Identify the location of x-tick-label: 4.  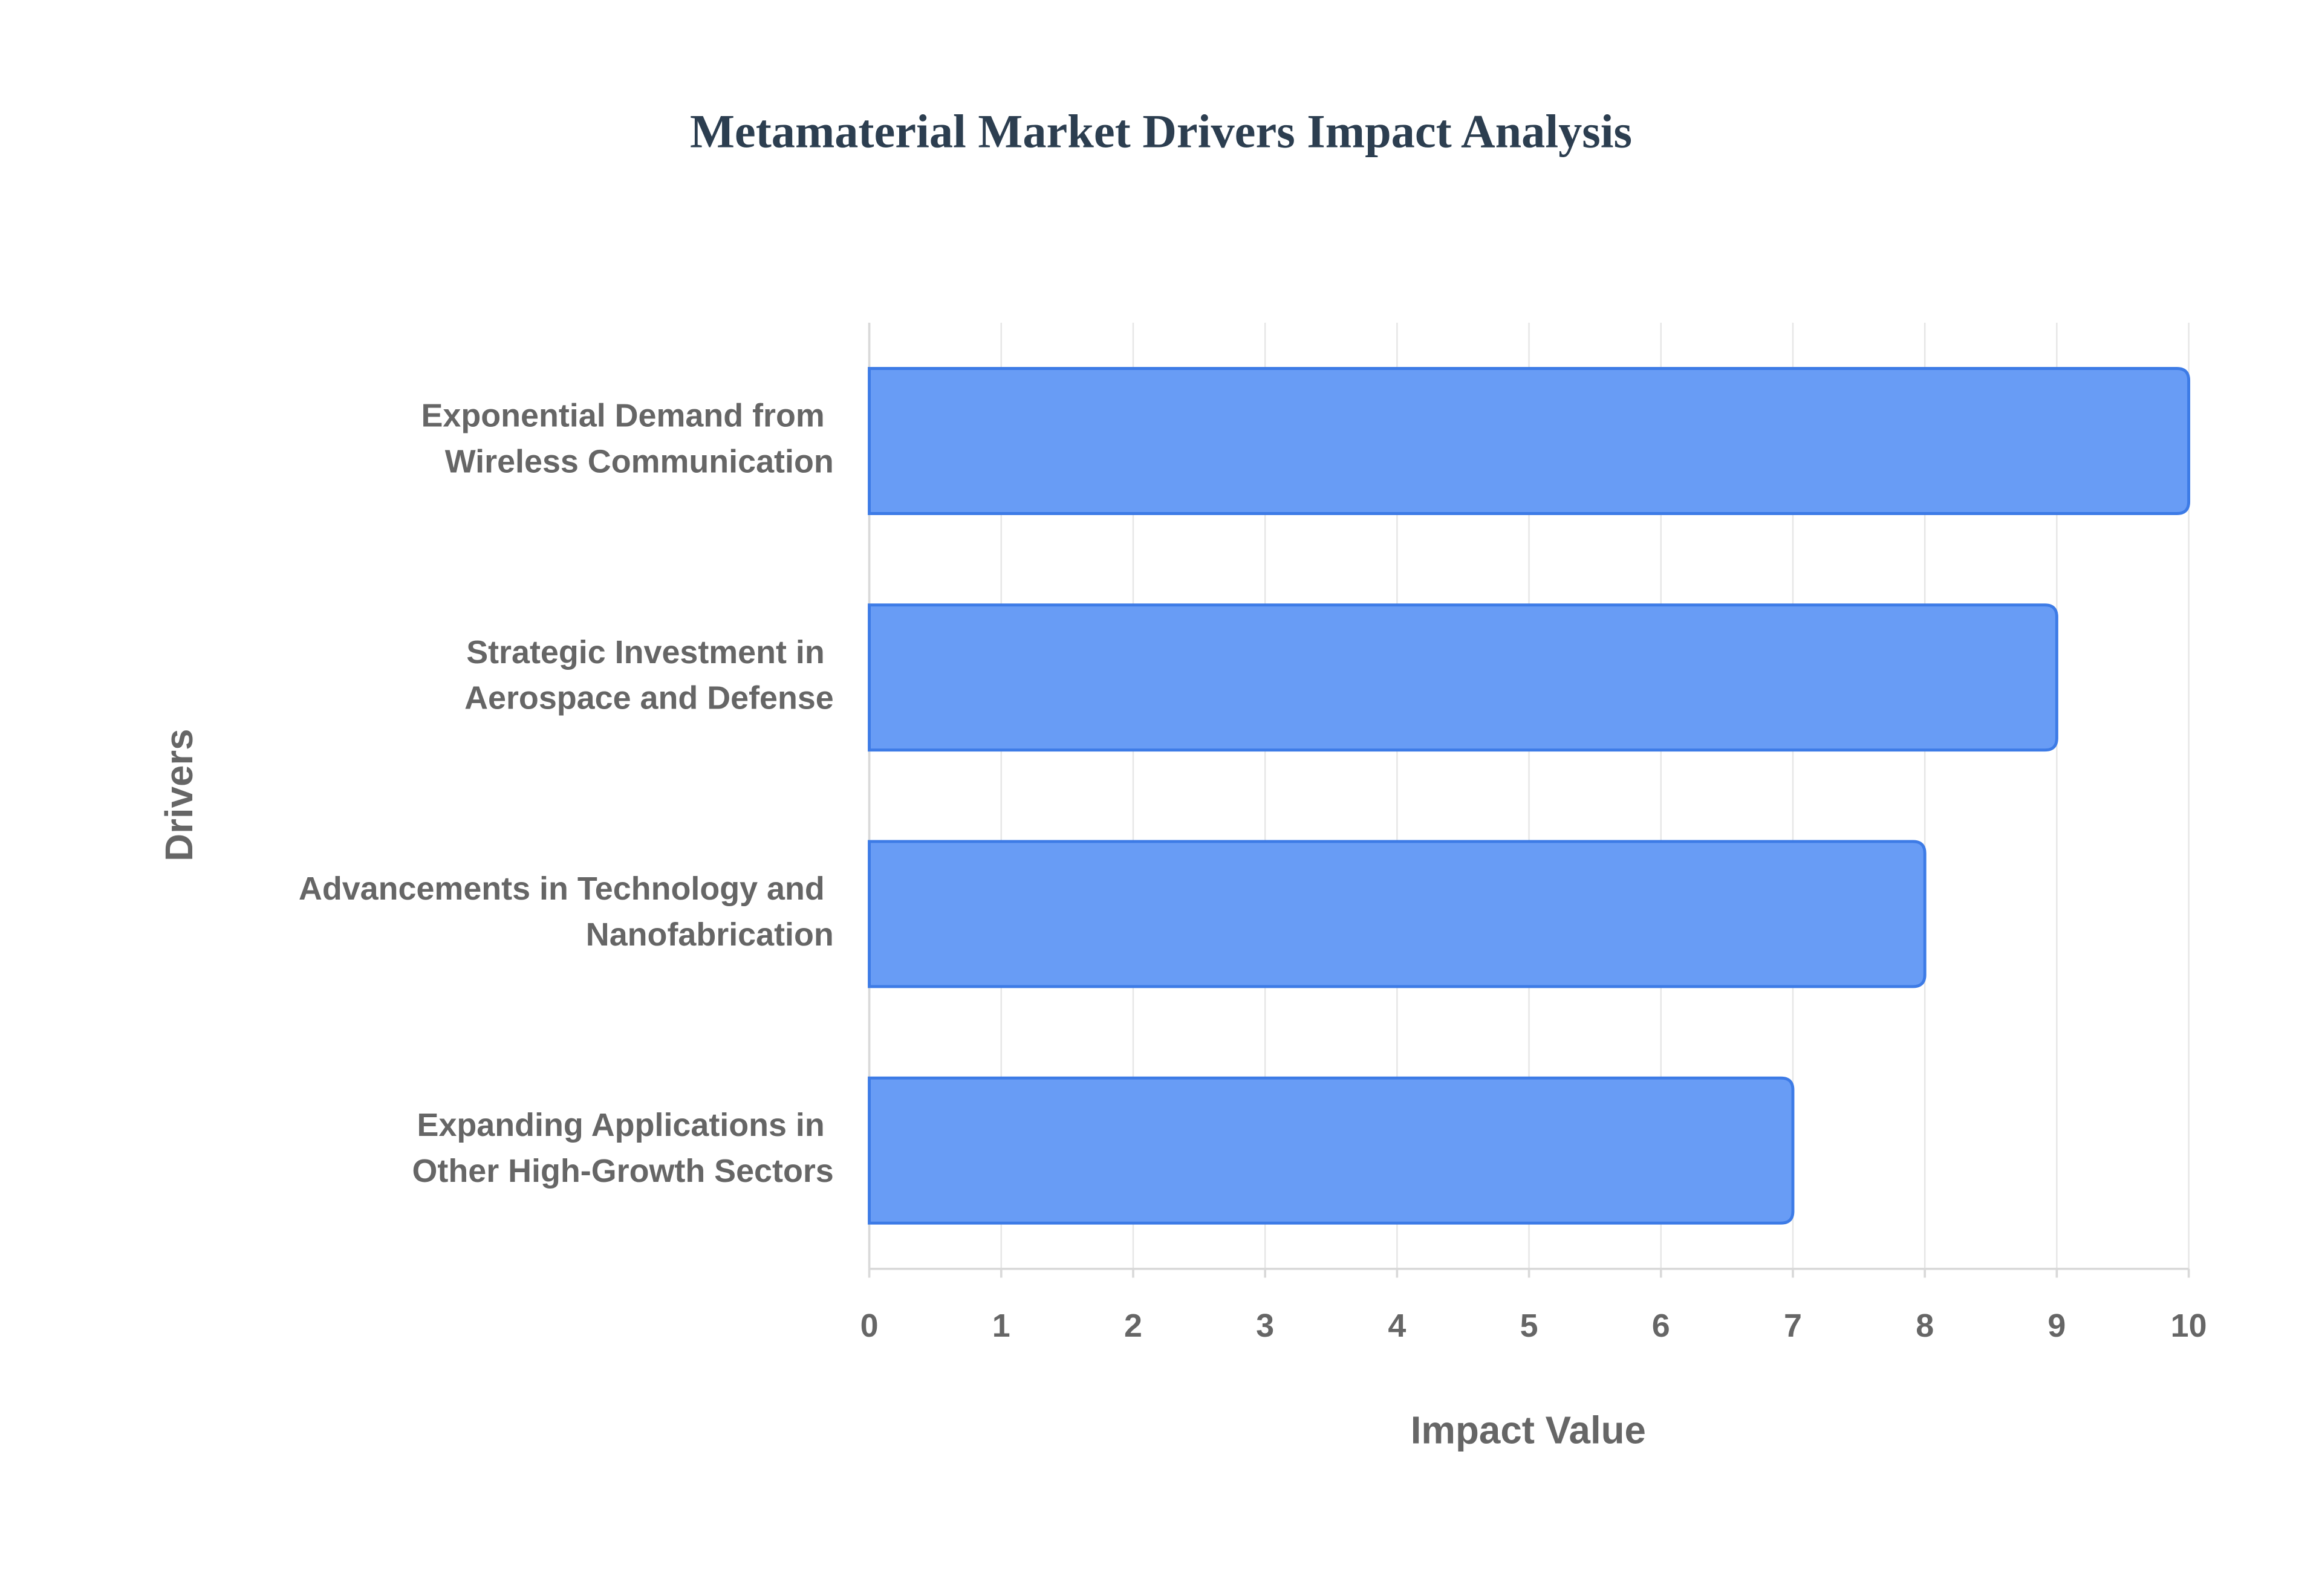
(1397, 1326).